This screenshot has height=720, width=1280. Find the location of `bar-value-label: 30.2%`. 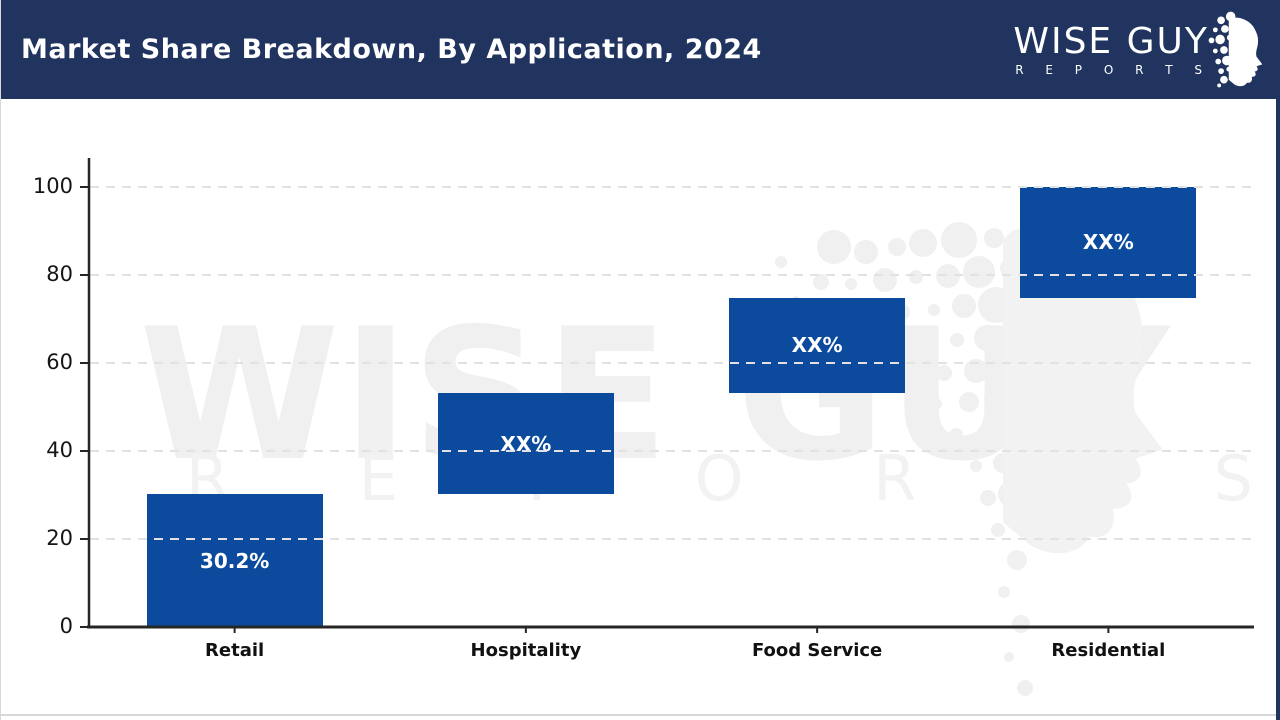

bar-value-label: 30.2% is located at coordinates (234, 560).